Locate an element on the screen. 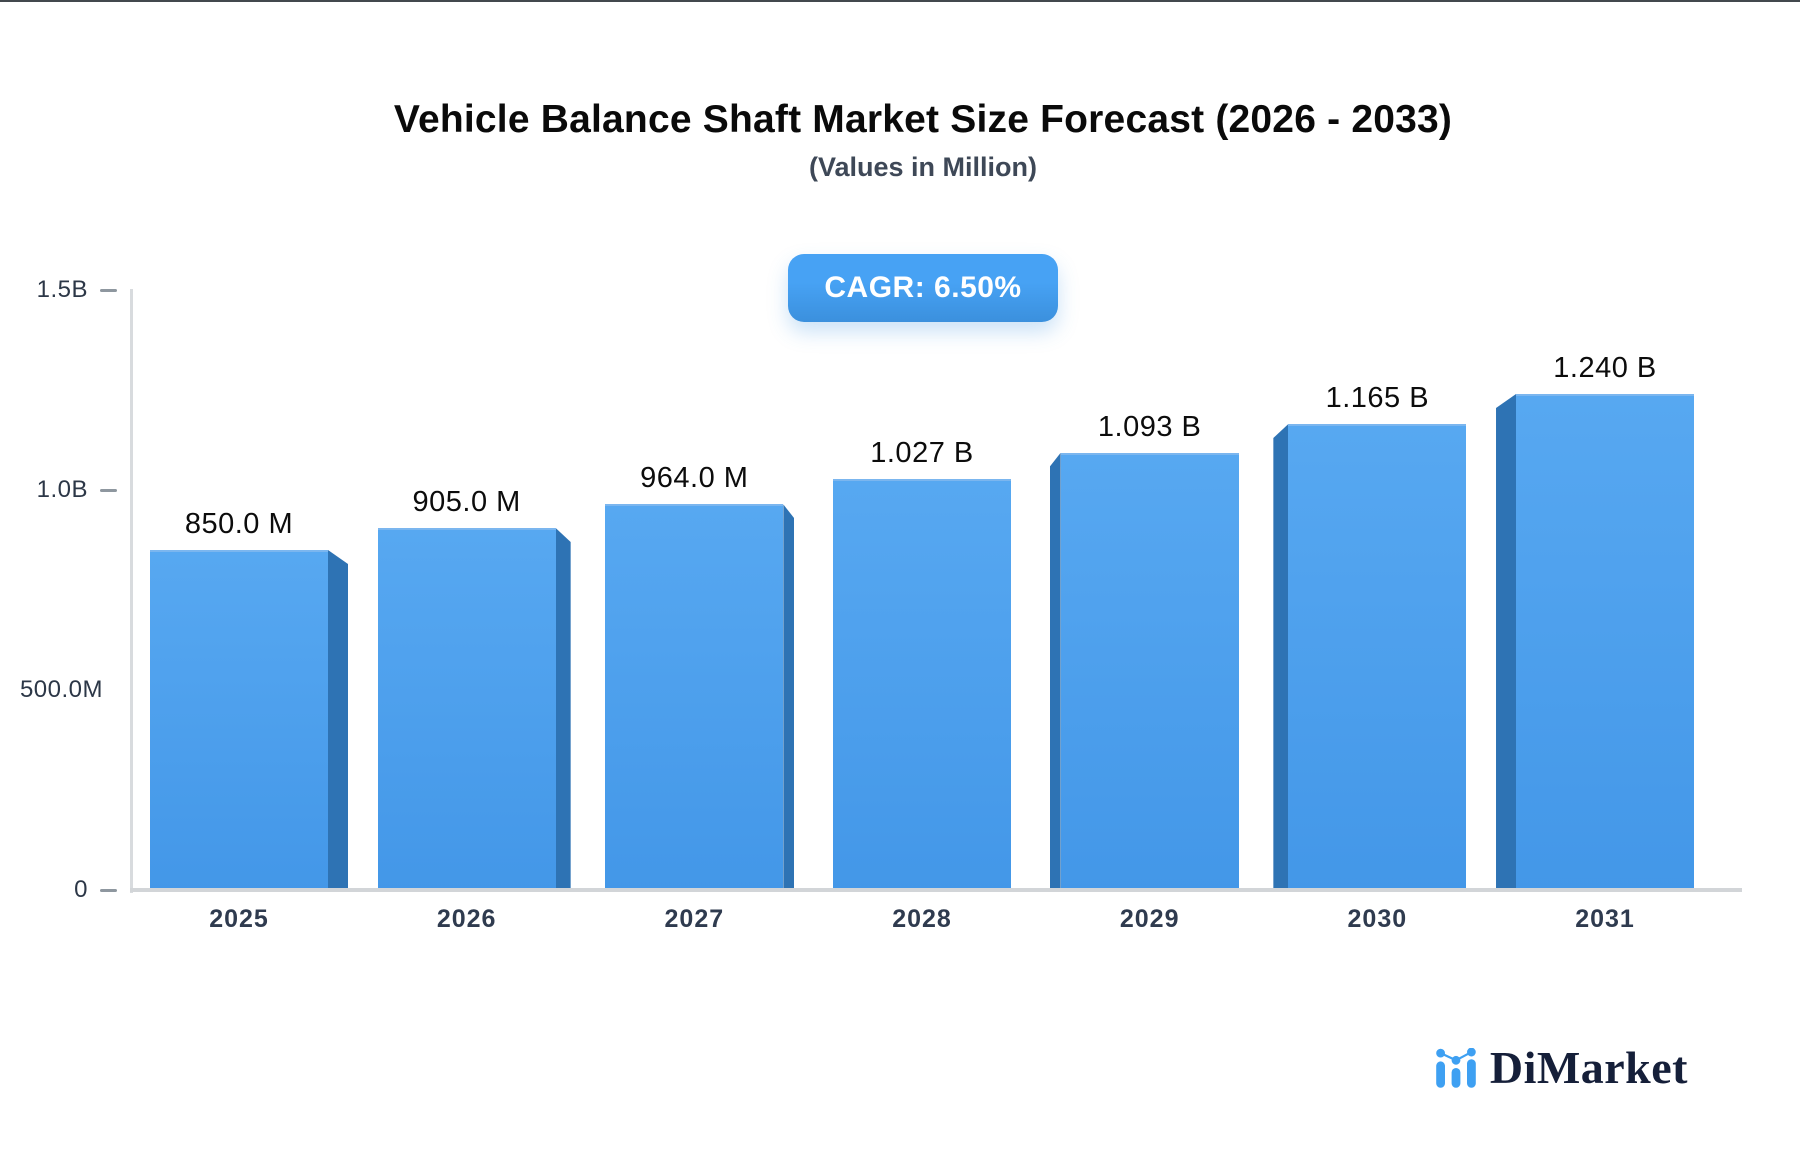  x-axis-label: 2030 is located at coordinates (1377, 919).